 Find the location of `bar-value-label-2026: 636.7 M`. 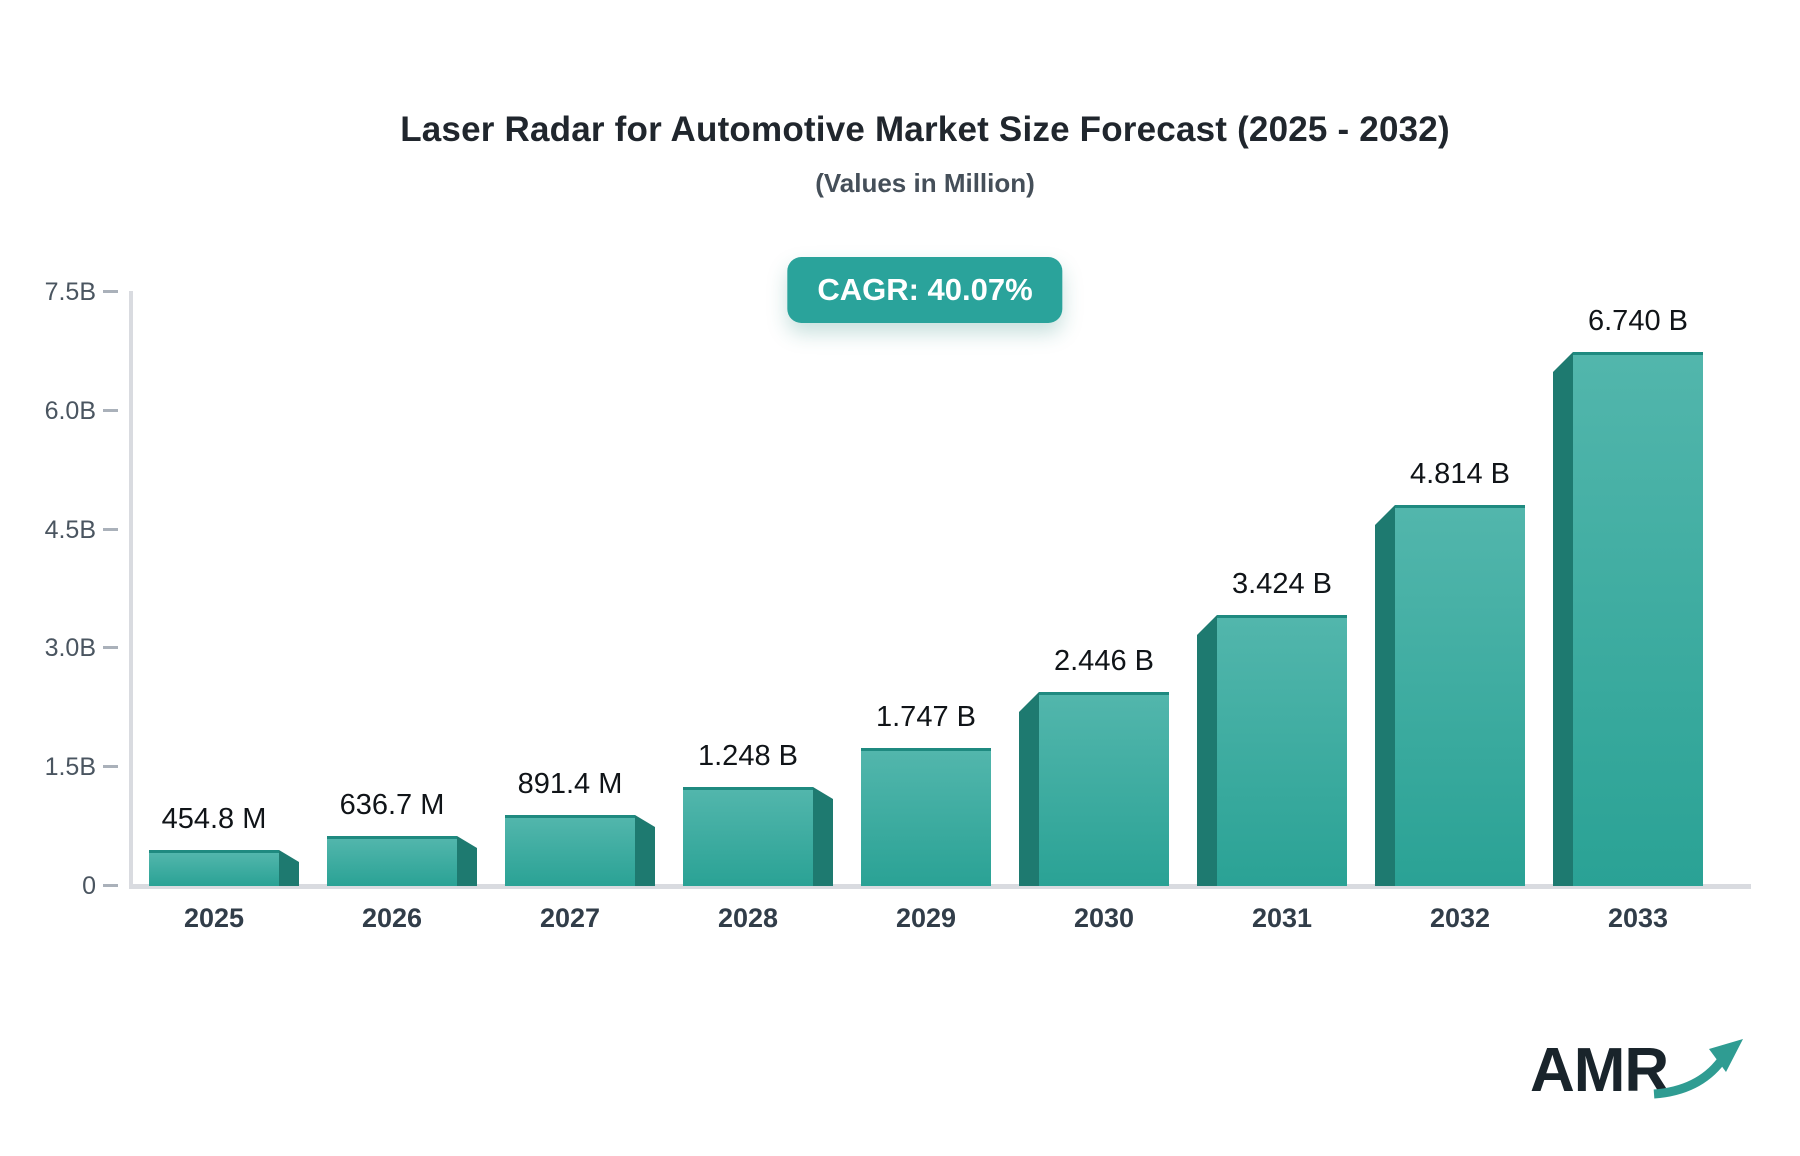

bar-value-label-2026: 636.7 M is located at coordinates (392, 805).